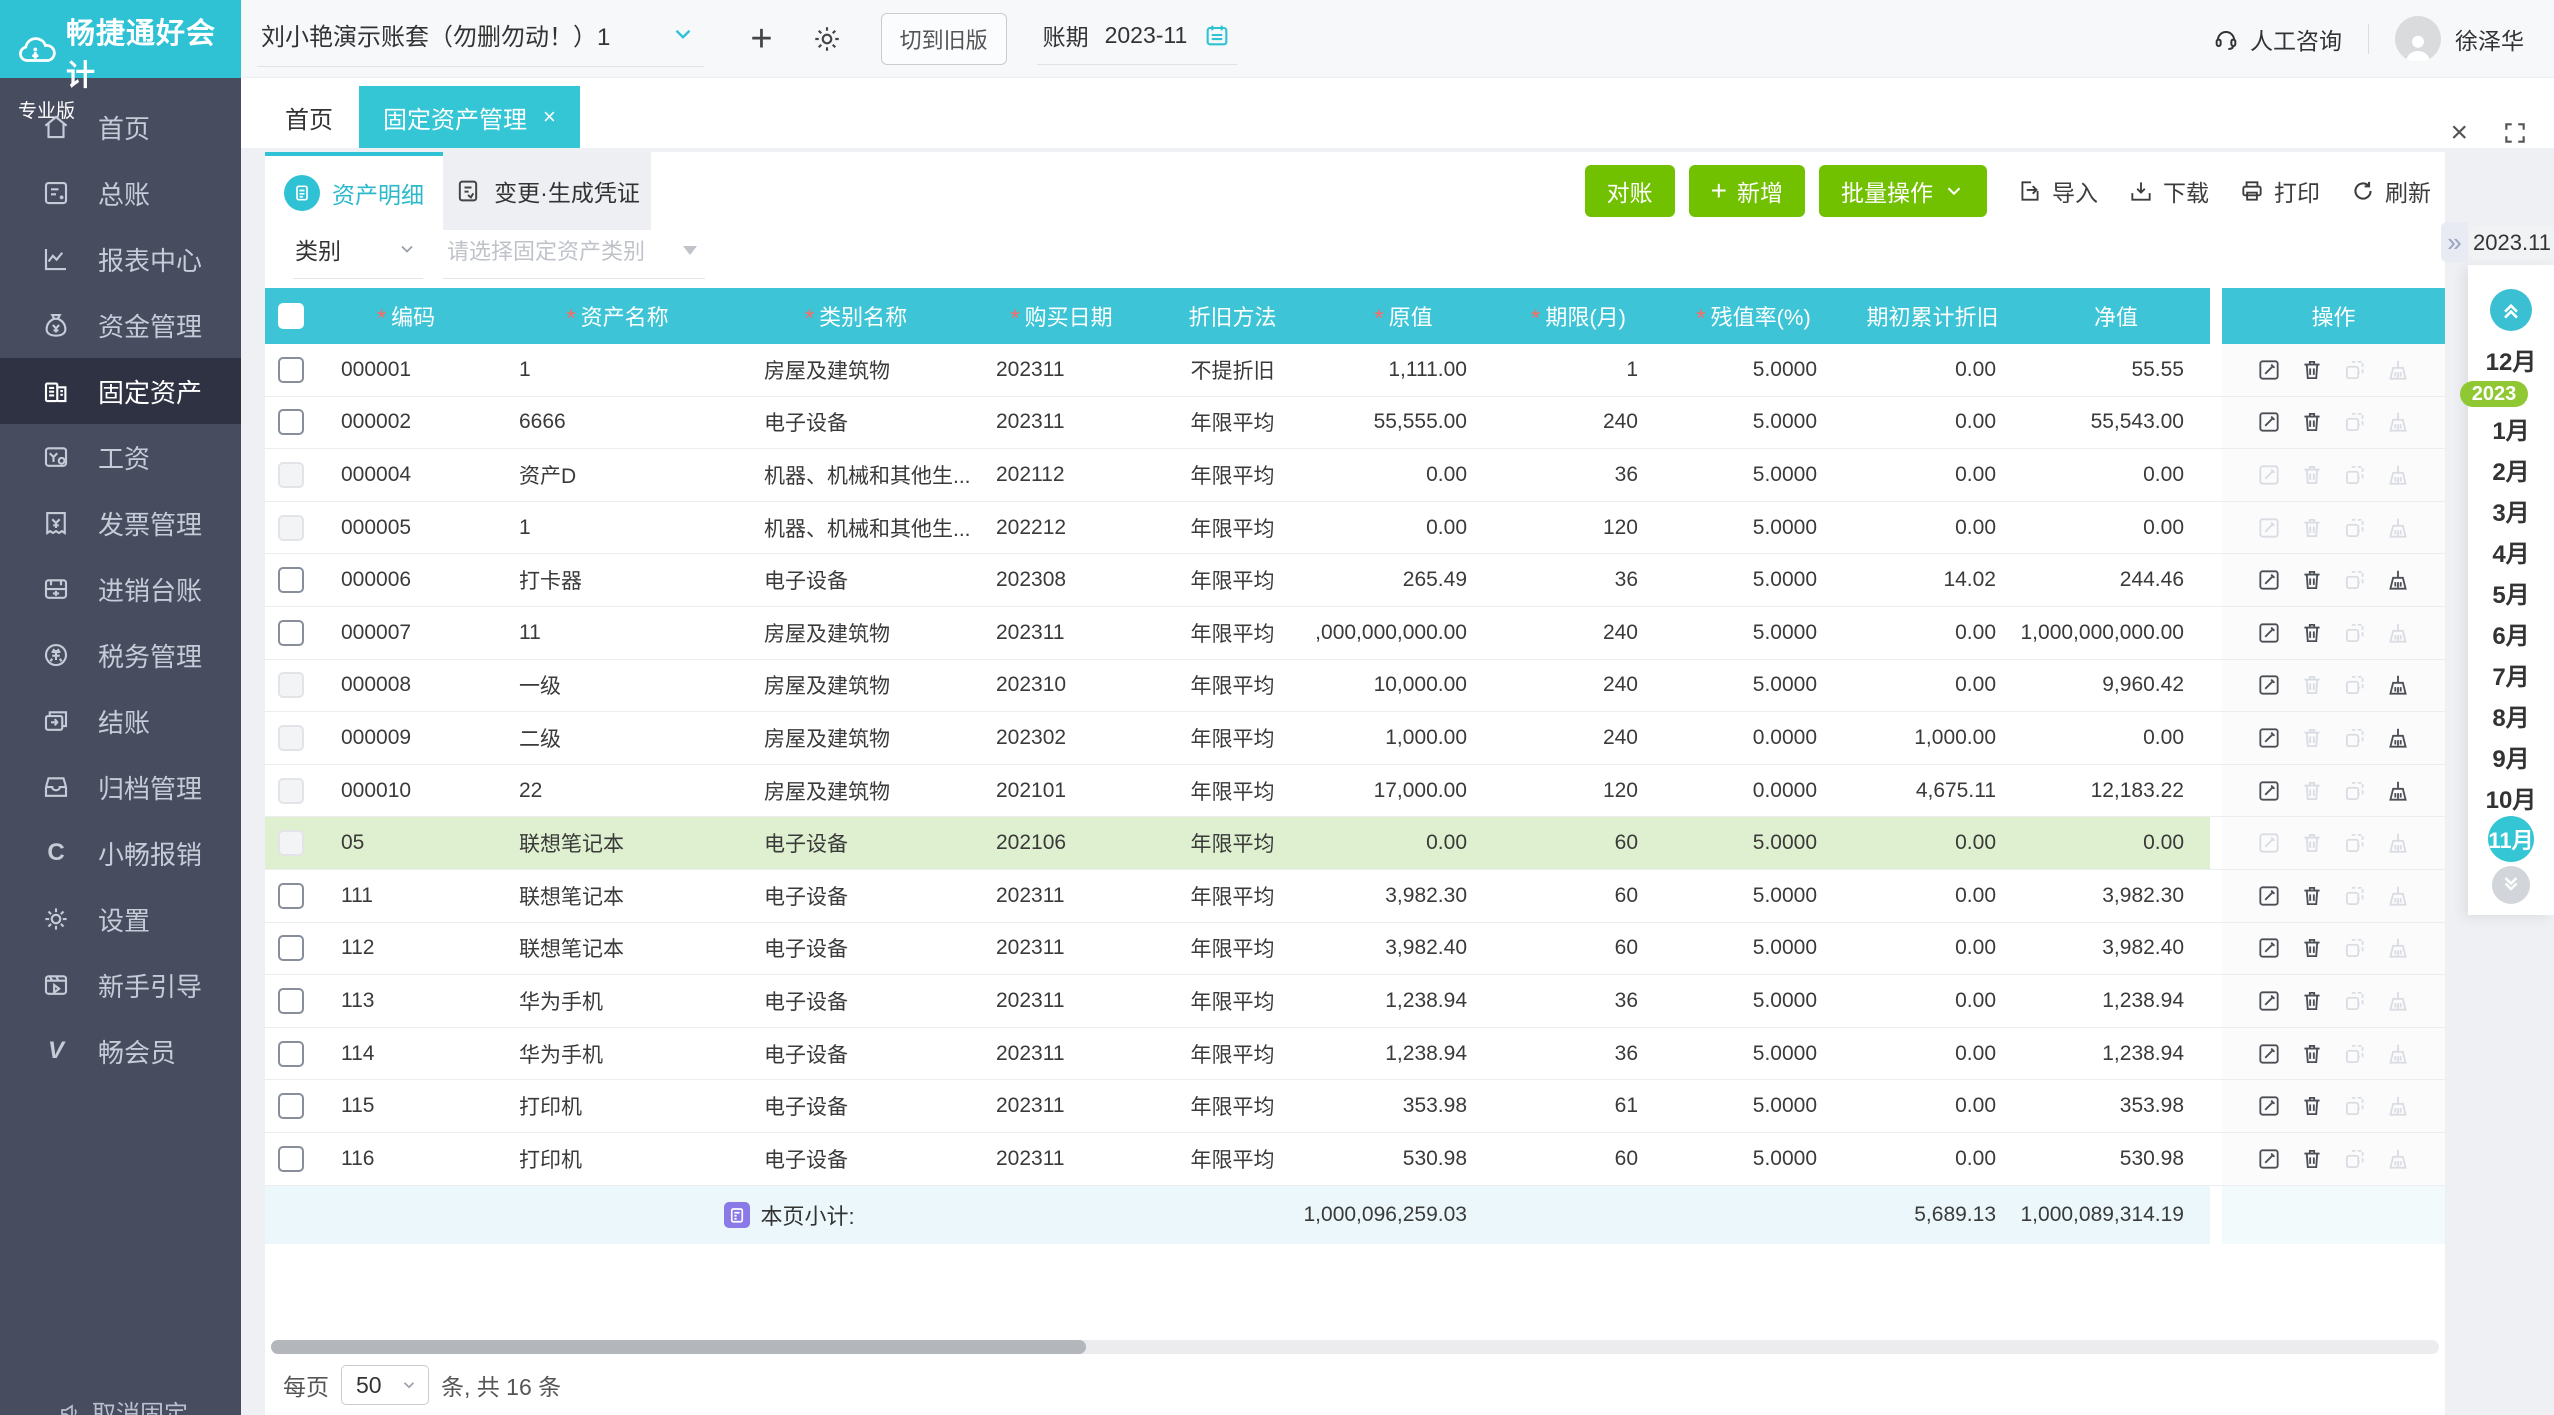 This screenshot has height=1415, width=2554. Describe the element at coordinates (120, 523) in the screenshot. I see `sidebar-item-invoices: 发票管理` at that location.